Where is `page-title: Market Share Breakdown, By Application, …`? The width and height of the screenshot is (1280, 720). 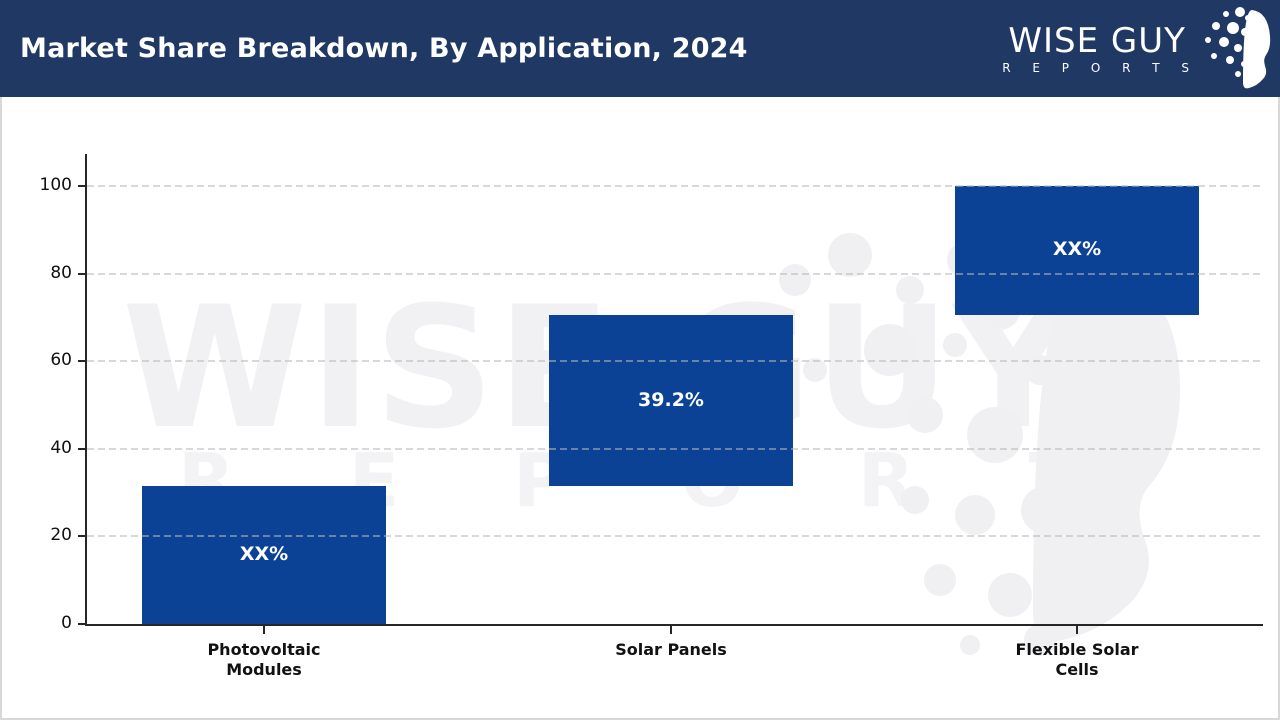
page-title: Market Share Breakdown, By Application, … is located at coordinates (384, 48).